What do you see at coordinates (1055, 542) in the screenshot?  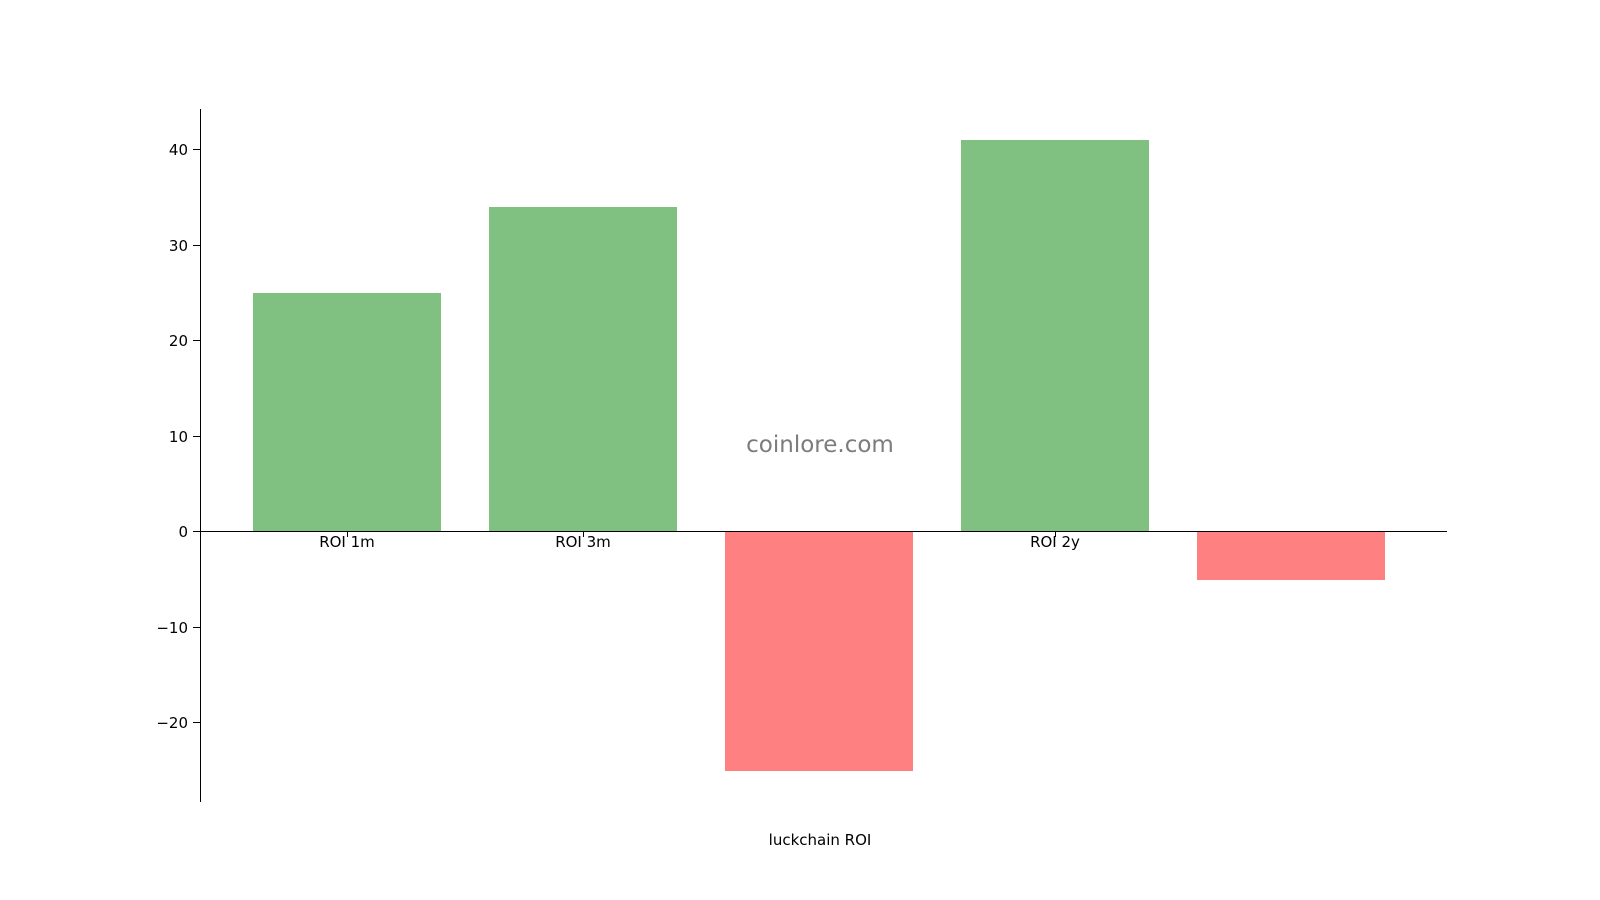 I see `x-tick-label: ROI 2y` at bounding box center [1055, 542].